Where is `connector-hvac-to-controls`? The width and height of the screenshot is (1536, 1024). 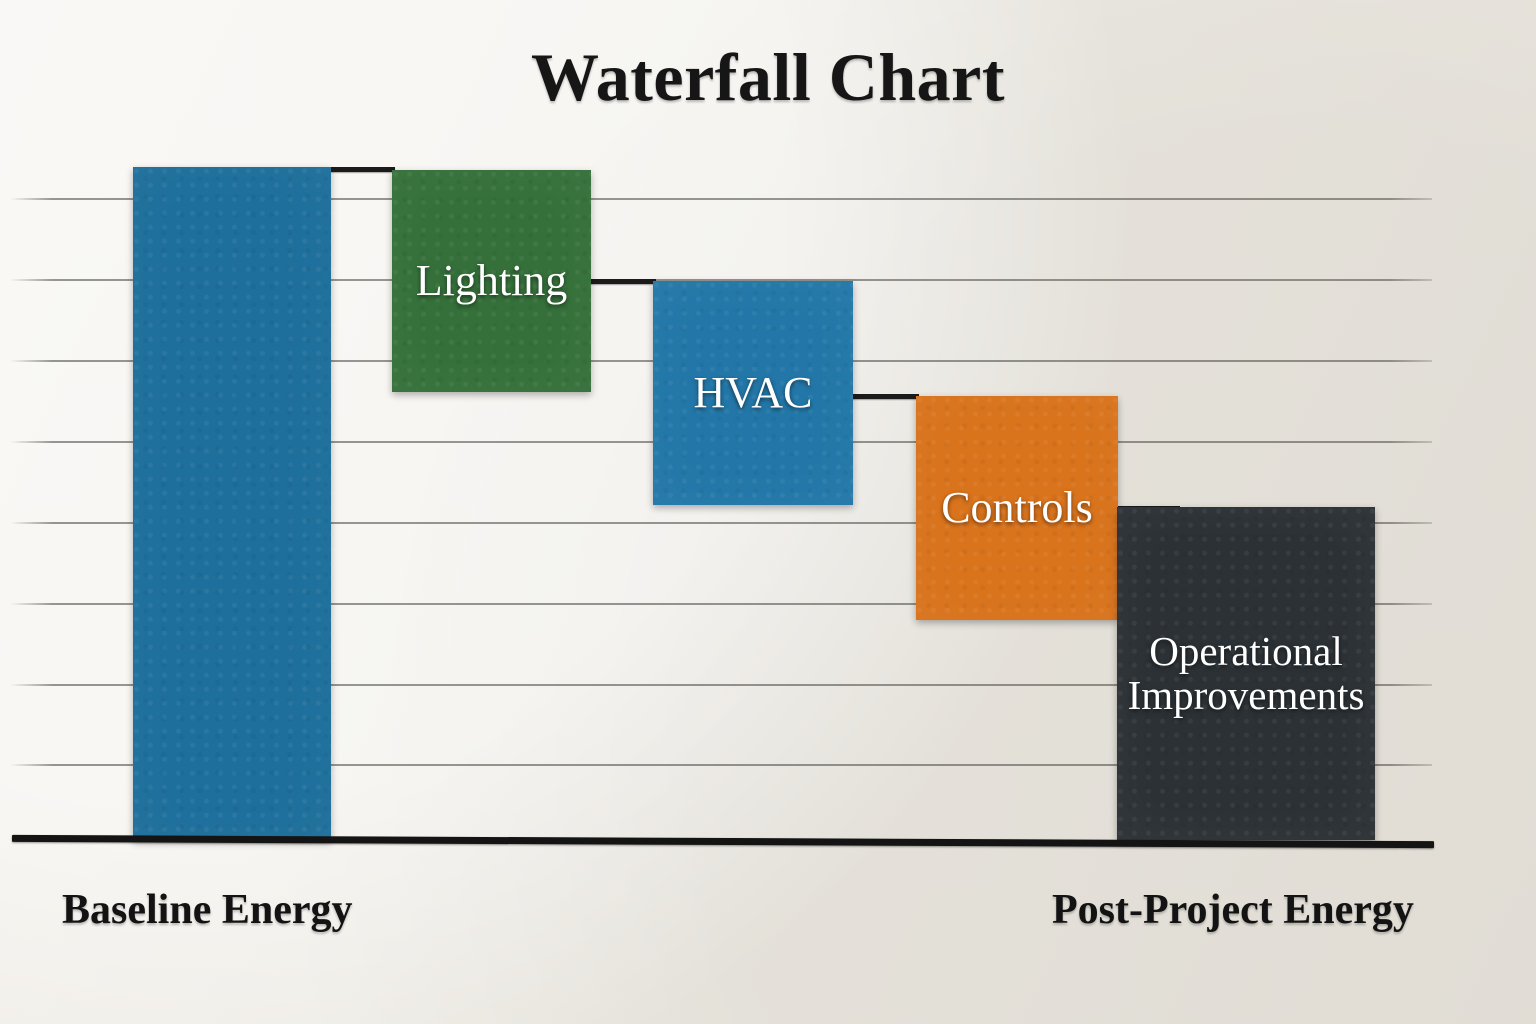
connector-hvac-to-controls is located at coordinates (885, 396).